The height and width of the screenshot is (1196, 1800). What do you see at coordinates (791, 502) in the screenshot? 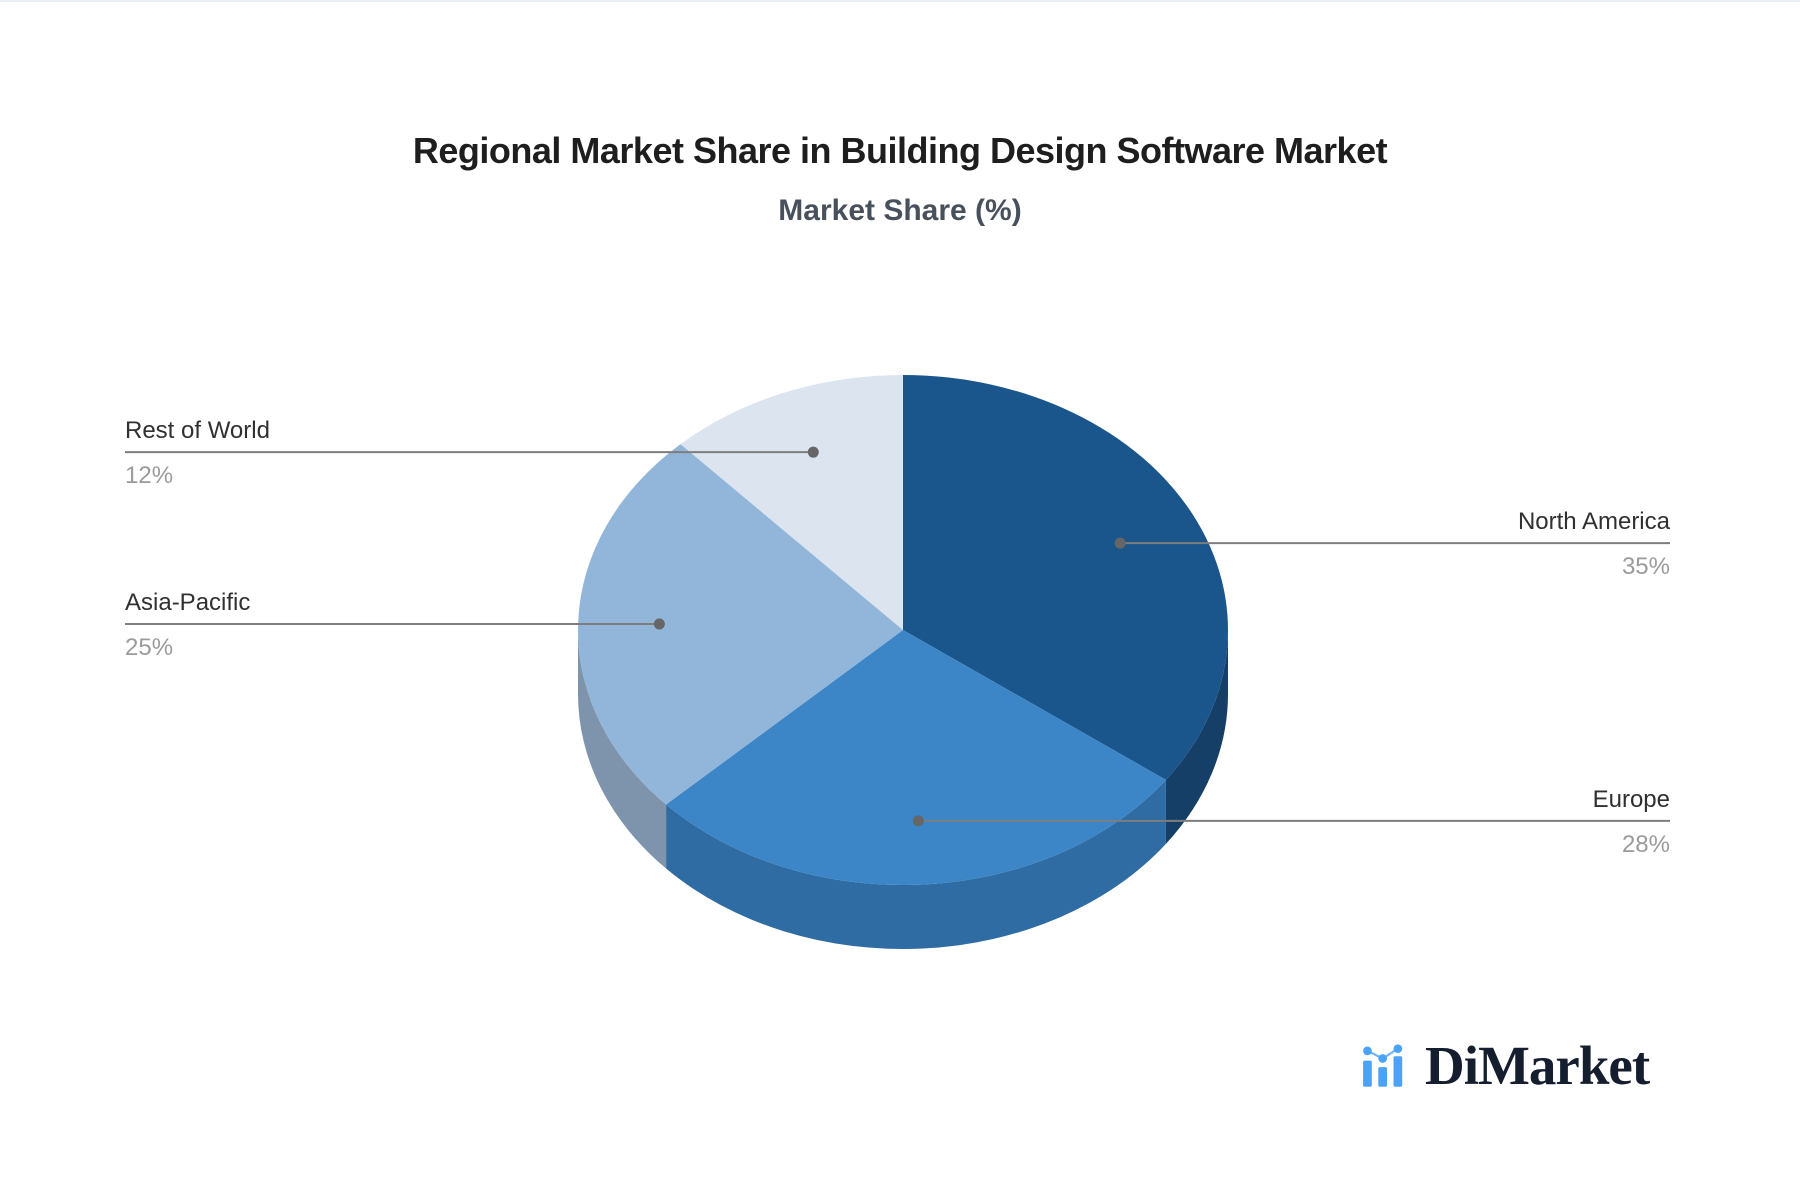
I see `pie-slice-rest-of-world` at bounding box center [791, 502].